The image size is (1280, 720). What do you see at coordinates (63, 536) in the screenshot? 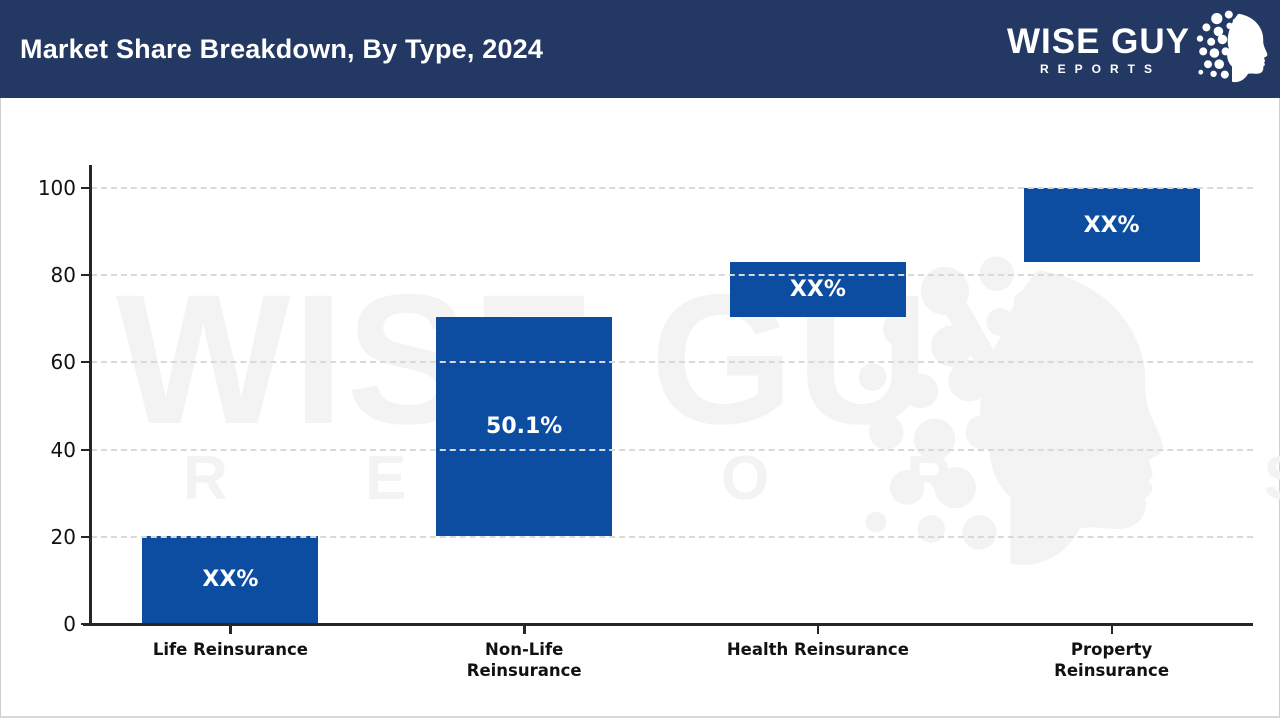
I see `y-tick-label-20: 20` at bounding box center [63, 536].